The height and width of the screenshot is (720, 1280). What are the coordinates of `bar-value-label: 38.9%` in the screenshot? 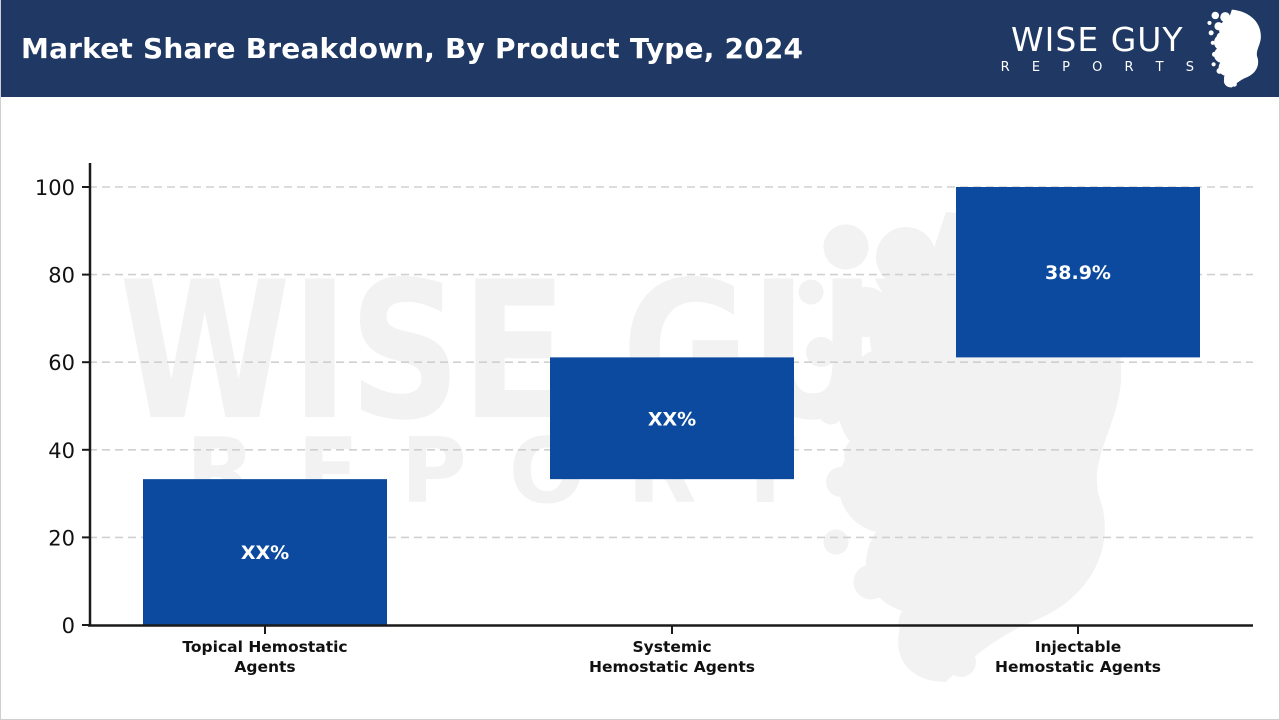 It's located at (1078, 273).